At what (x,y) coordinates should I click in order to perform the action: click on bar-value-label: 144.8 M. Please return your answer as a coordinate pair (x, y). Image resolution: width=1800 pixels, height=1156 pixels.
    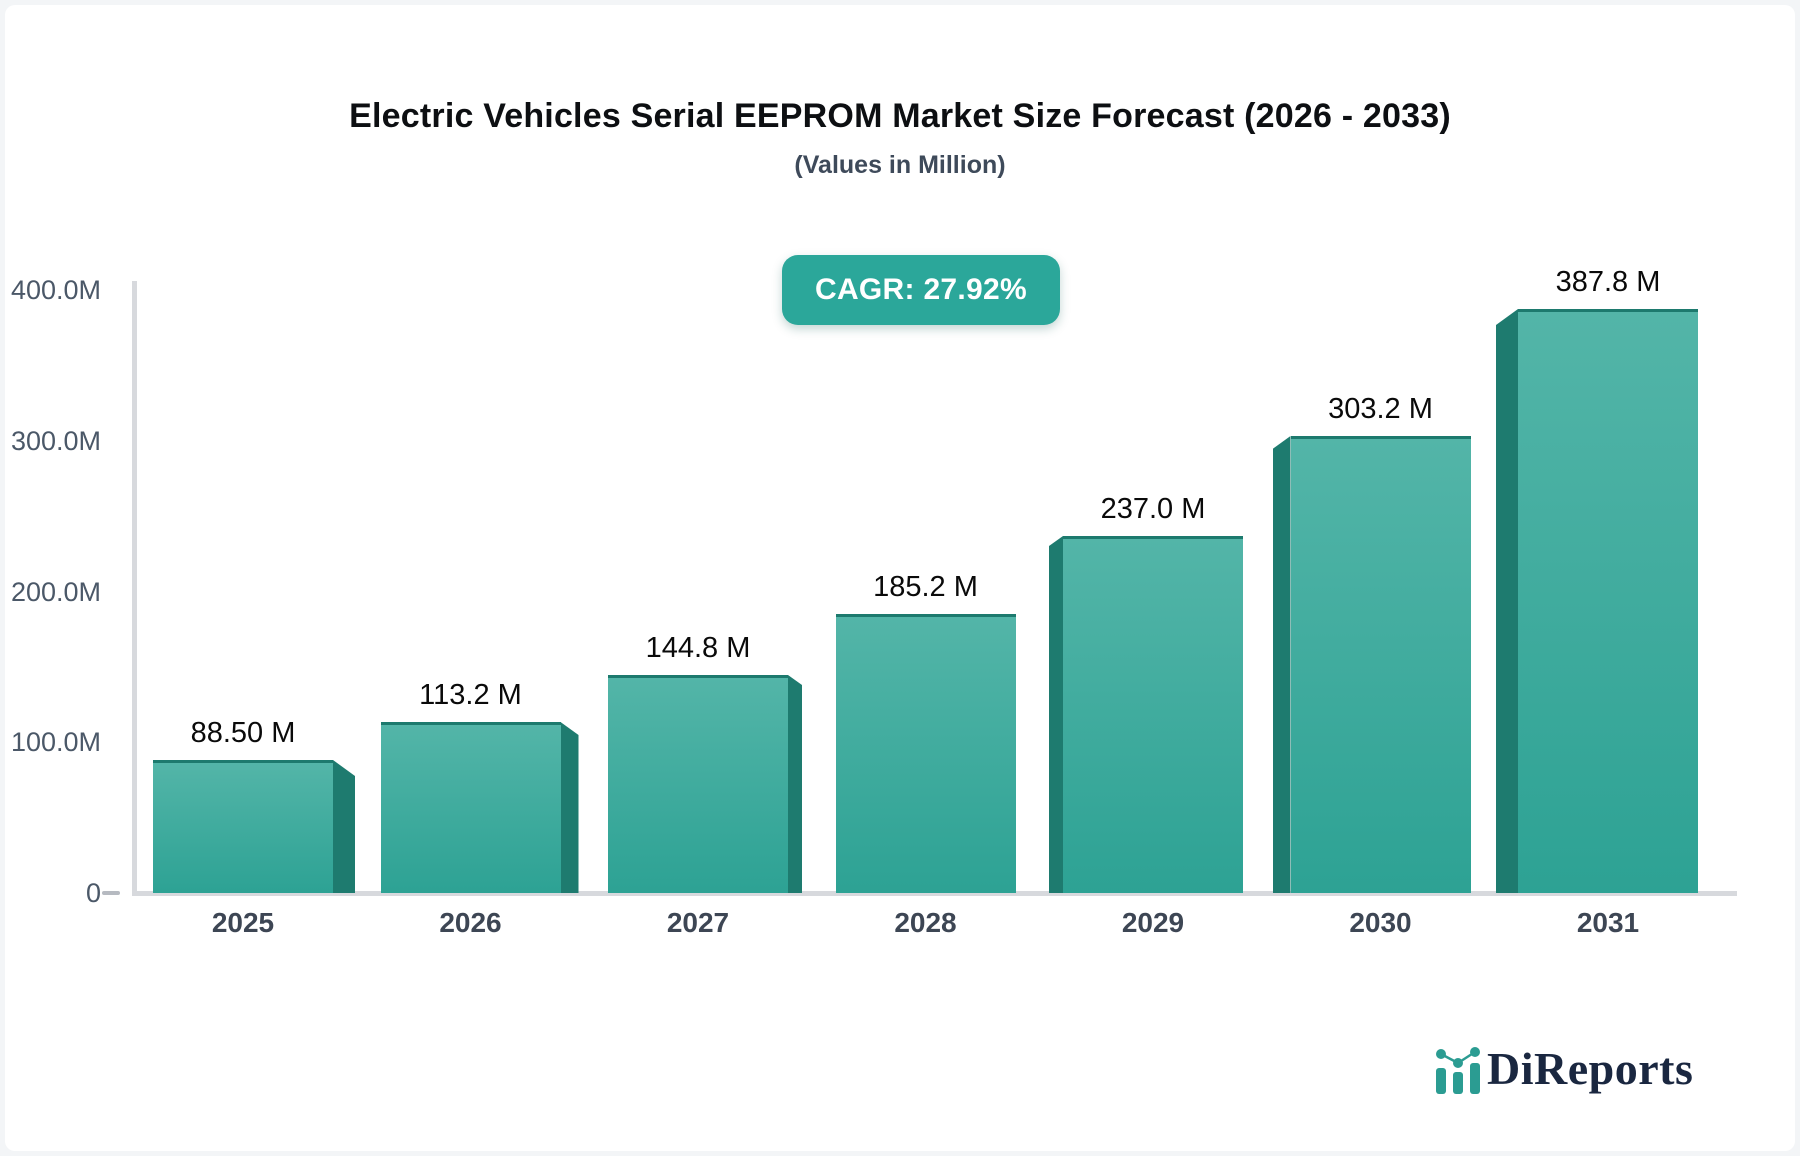
    Looking at the image, I should click on (698, 648).